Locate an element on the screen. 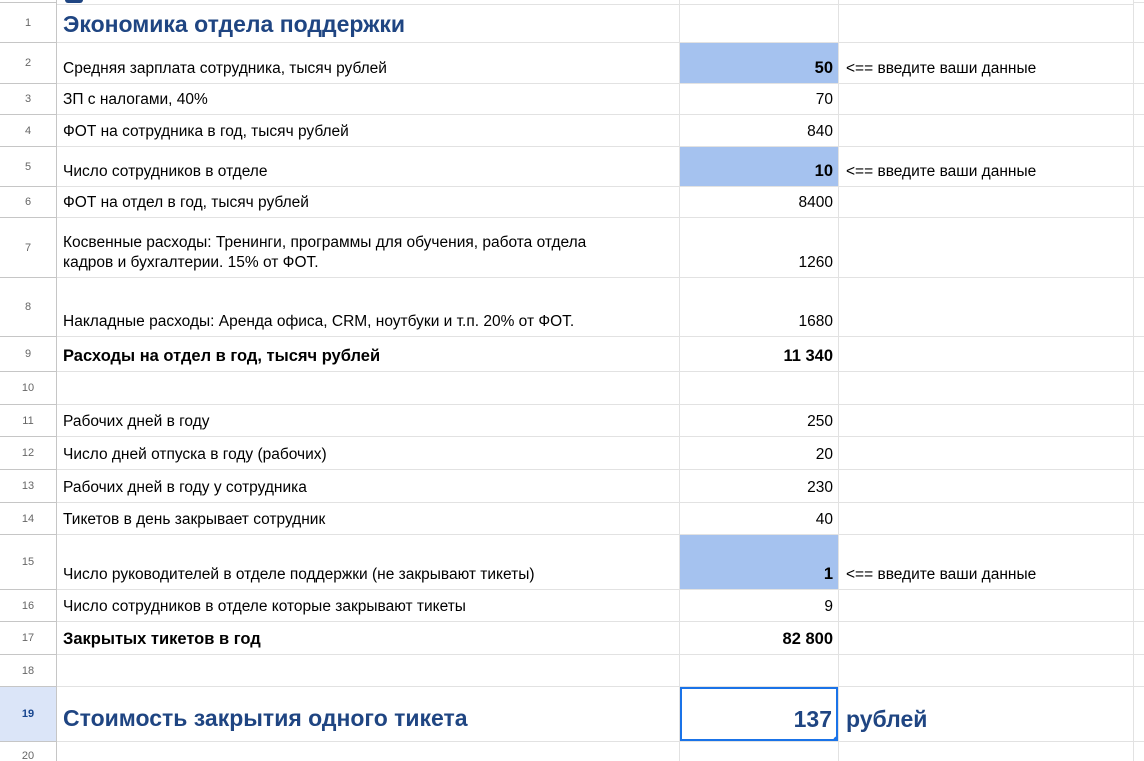  cell-d8 is located at coordinates (1138, 307).